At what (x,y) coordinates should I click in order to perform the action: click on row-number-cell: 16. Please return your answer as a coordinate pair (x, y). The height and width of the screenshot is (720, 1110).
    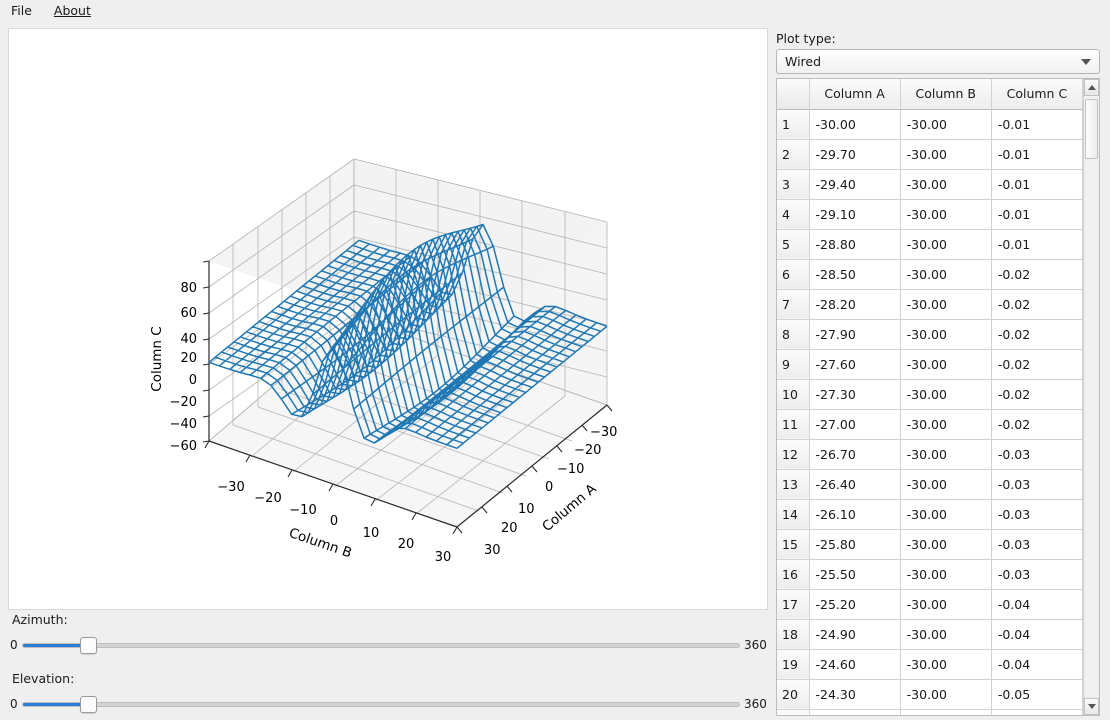
    Looking at the image, I should click on (793, 574).